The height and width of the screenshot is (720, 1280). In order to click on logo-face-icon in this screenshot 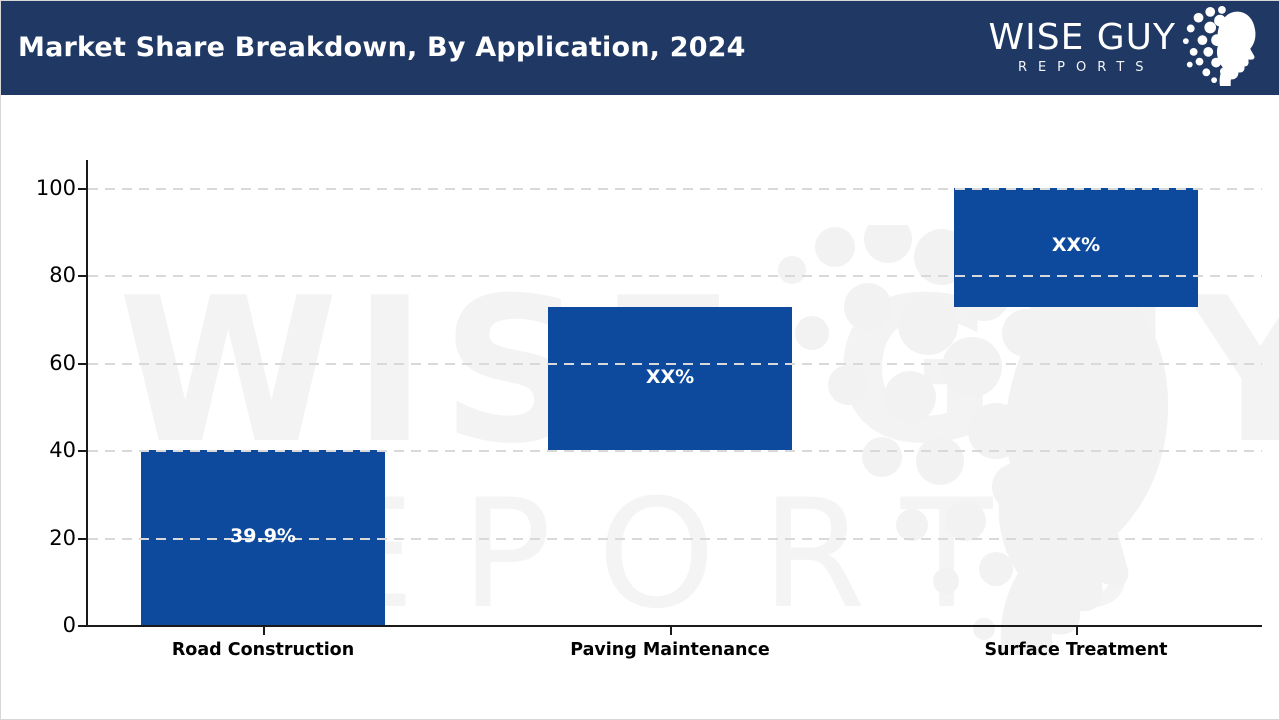, I will do `click(1219, 47)`.